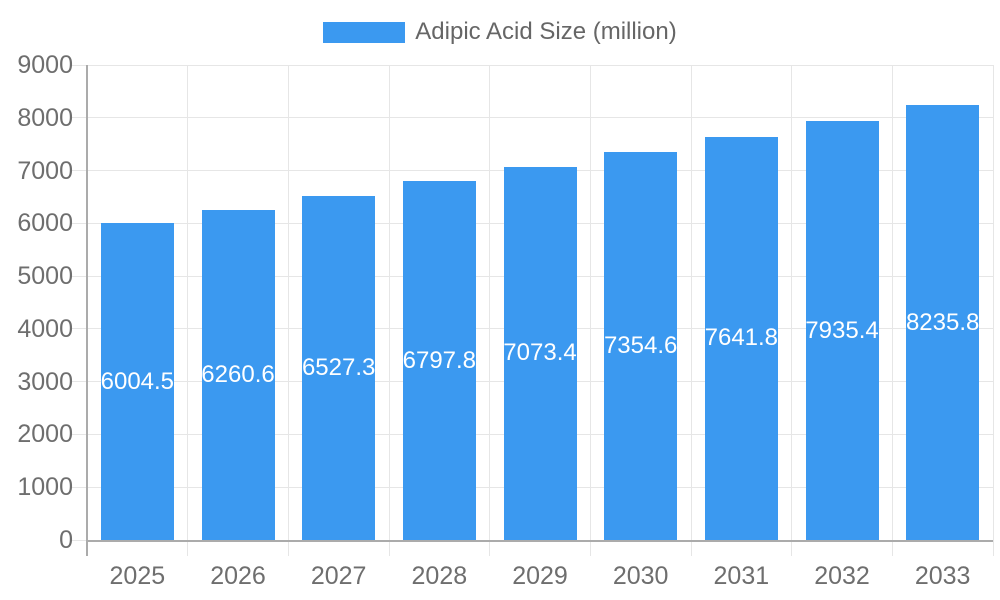 The width and height of the screenshot is (1000, 600). What do you see at coordinates (842, 576) in the screenshot?
I see `x-axis-label-2032: 2032` at bounding box center [842, 576].